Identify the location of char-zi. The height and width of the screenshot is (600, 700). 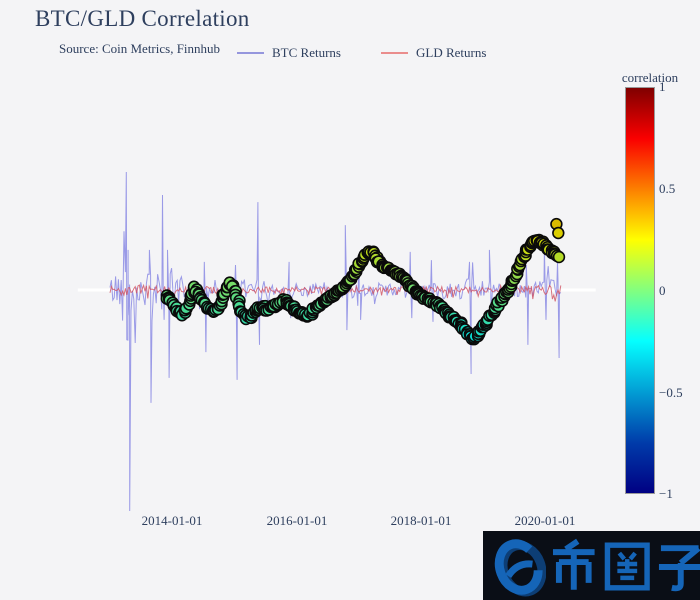
(679, 567).